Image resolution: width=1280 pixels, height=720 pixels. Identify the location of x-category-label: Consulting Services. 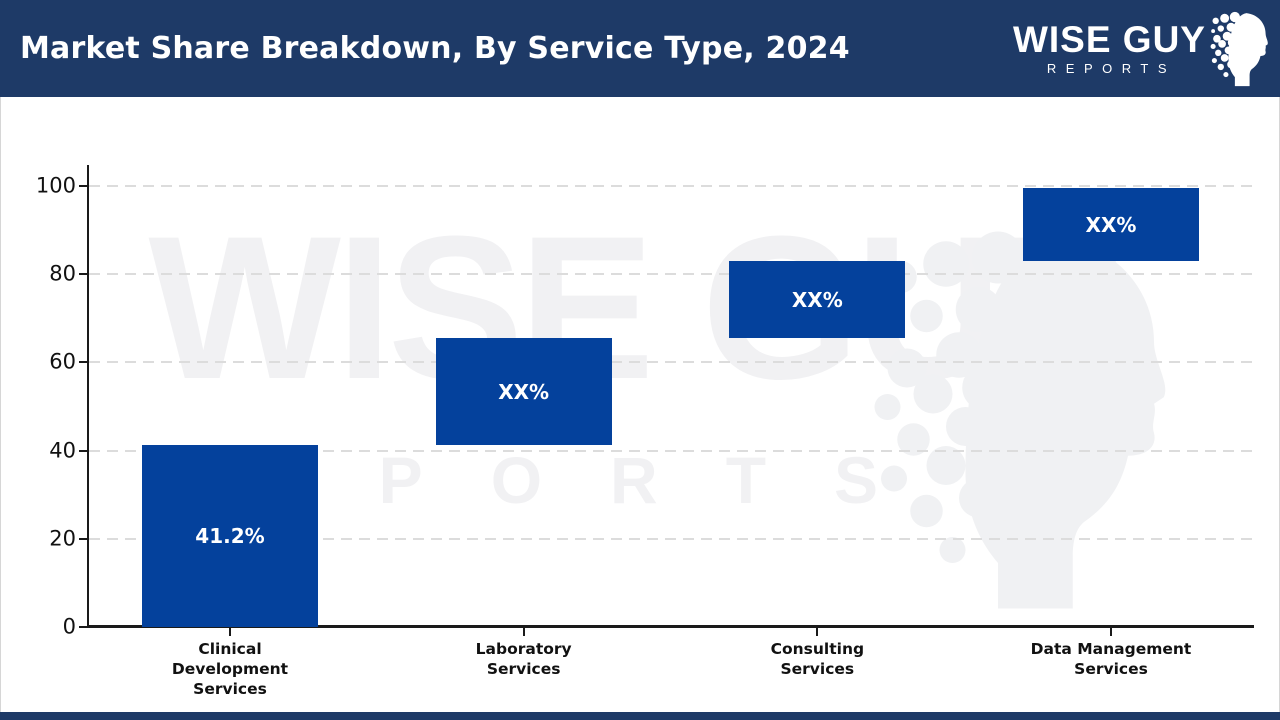
(817, 659).